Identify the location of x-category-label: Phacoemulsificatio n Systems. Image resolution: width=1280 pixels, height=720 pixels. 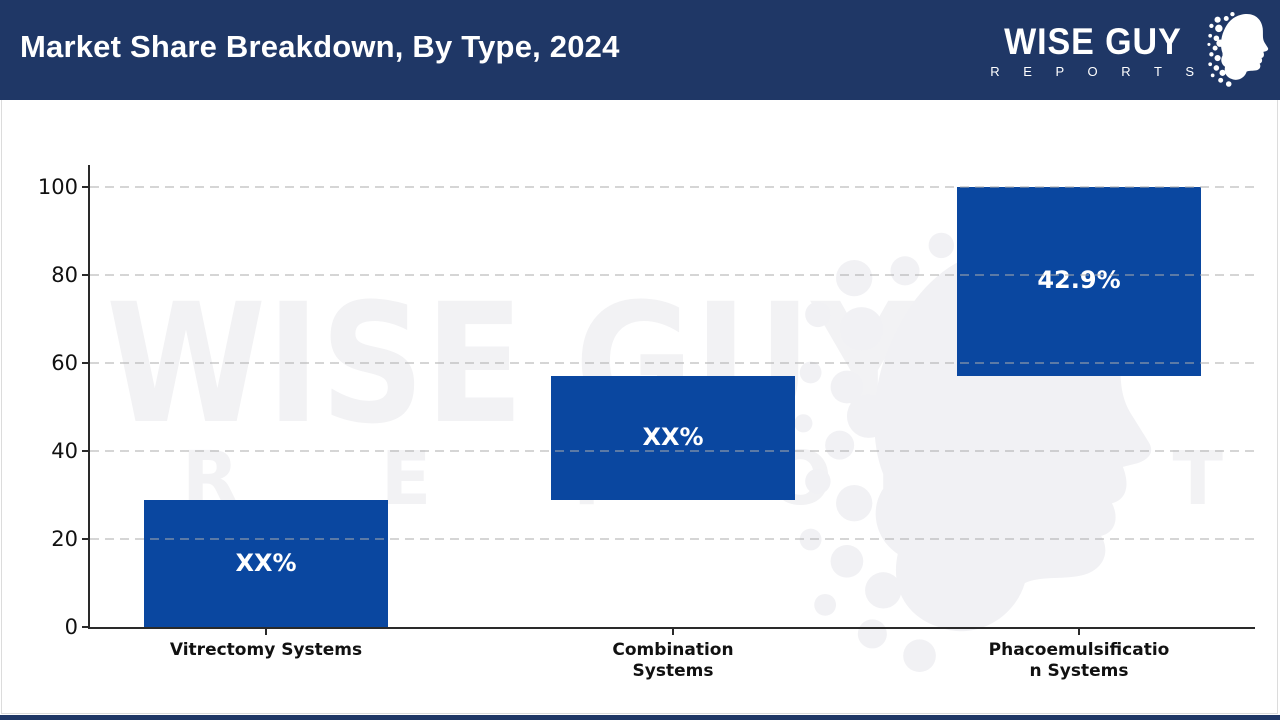
(1079, 661).